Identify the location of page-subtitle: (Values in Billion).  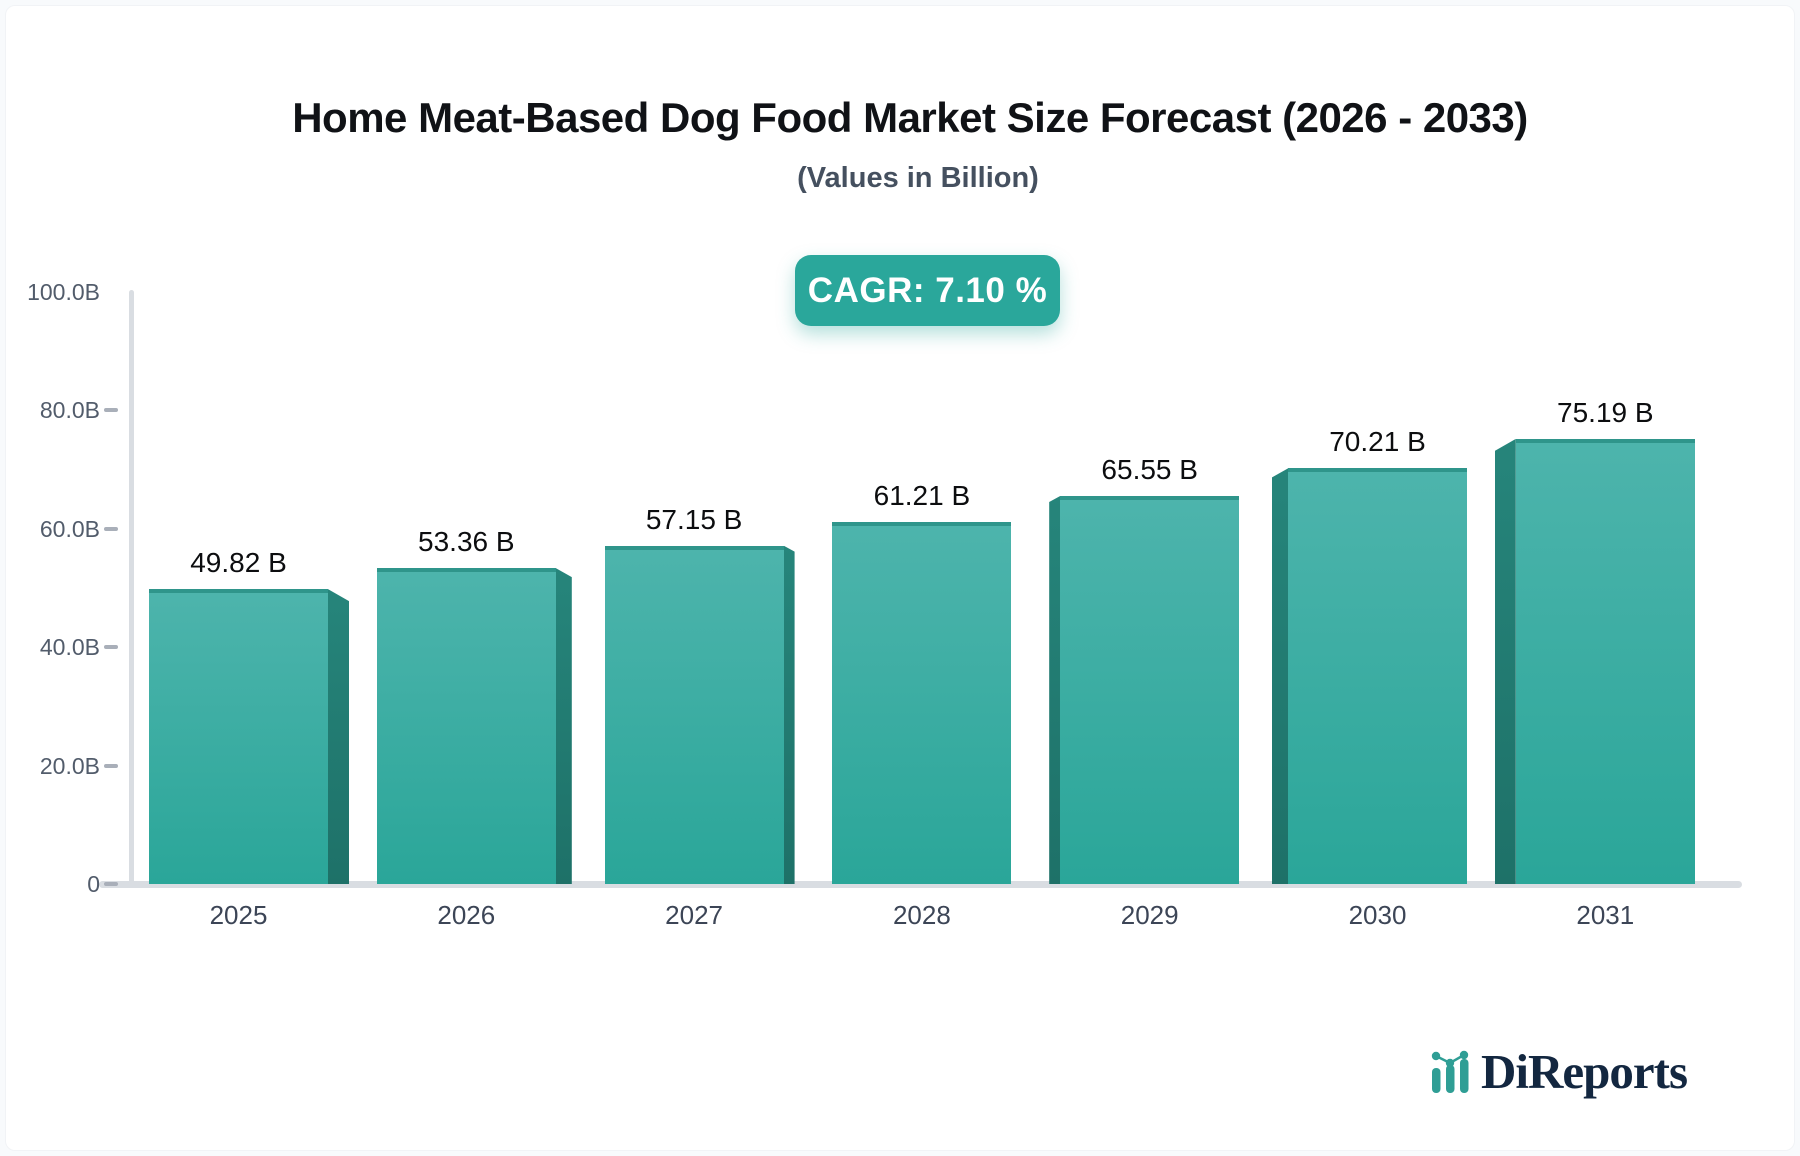
(918, 178).